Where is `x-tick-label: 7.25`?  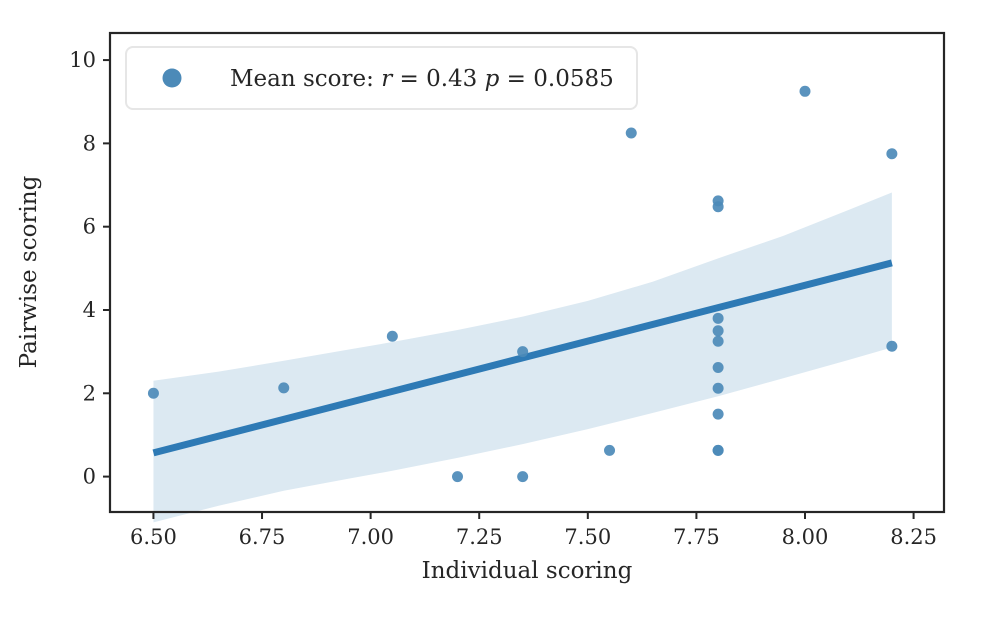 x-tick-label: 7.25 is located at coordinates (479, 537).